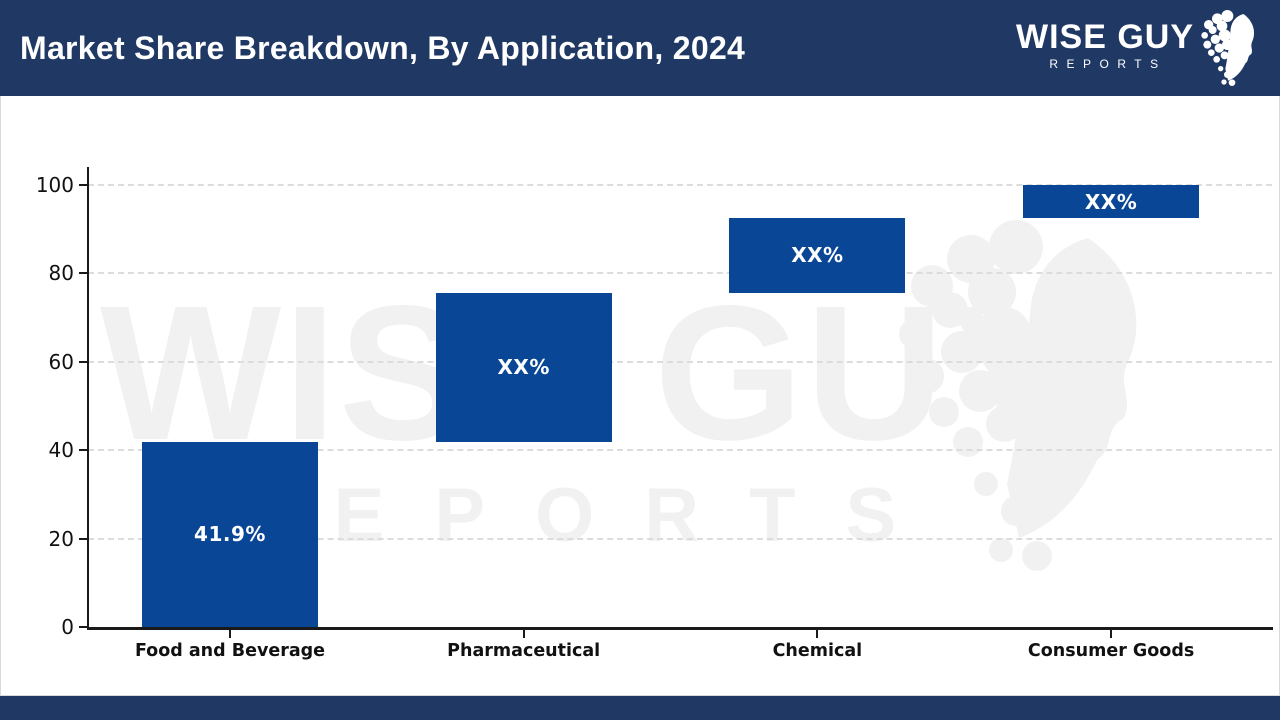  I want to click on footer-bar, so click(640, 708).